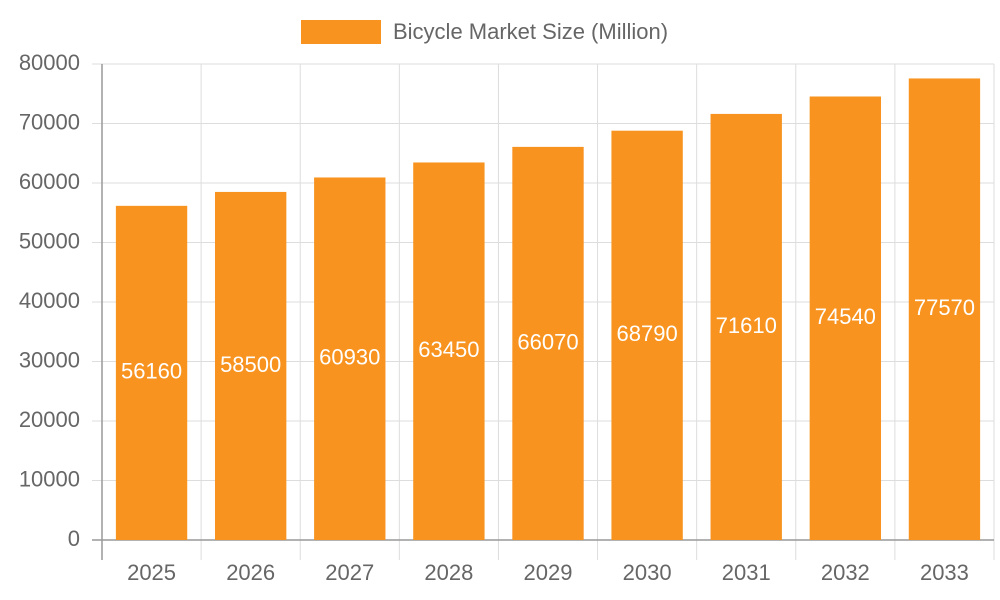 The width and height of the screenshot is (1000, 600). Describe the element at coordinates (49, 240) in the screenshot. I see `y-tick-label: 50000` at that location.